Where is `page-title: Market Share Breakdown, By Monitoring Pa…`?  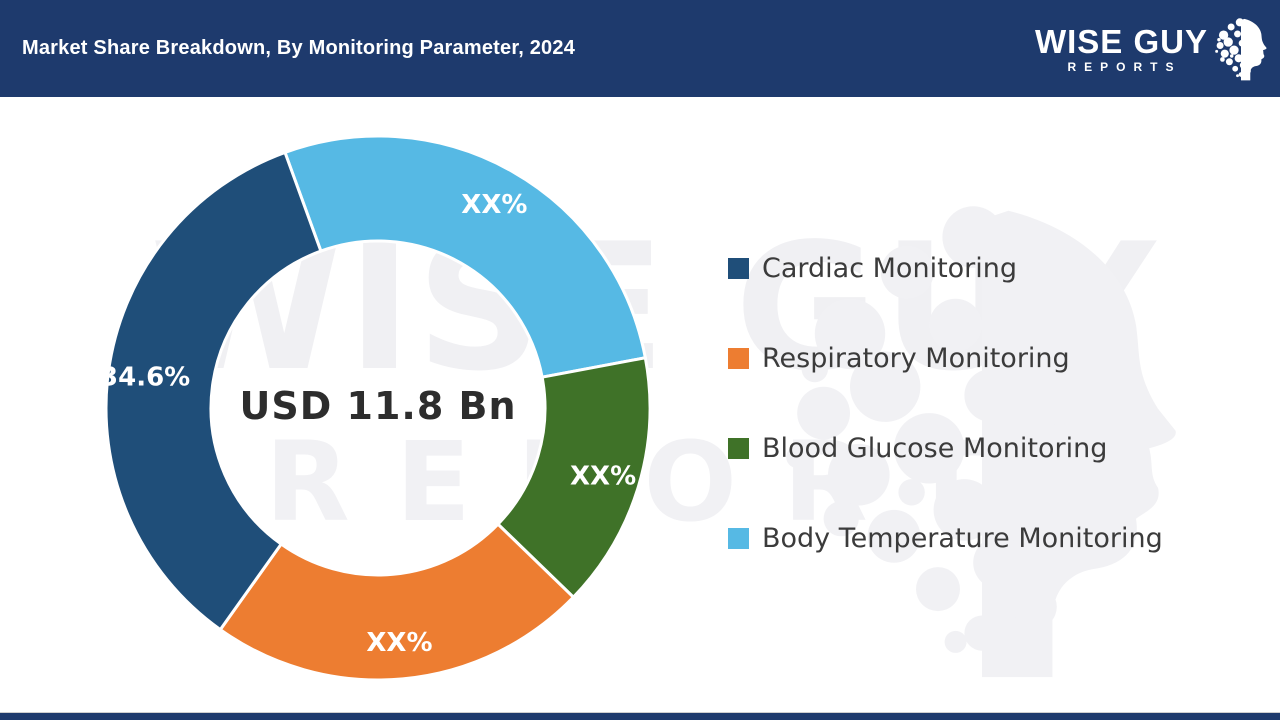
page-title: Market Share Breakdown, By Monitoring Pa… is located at coordinates (299, 48).